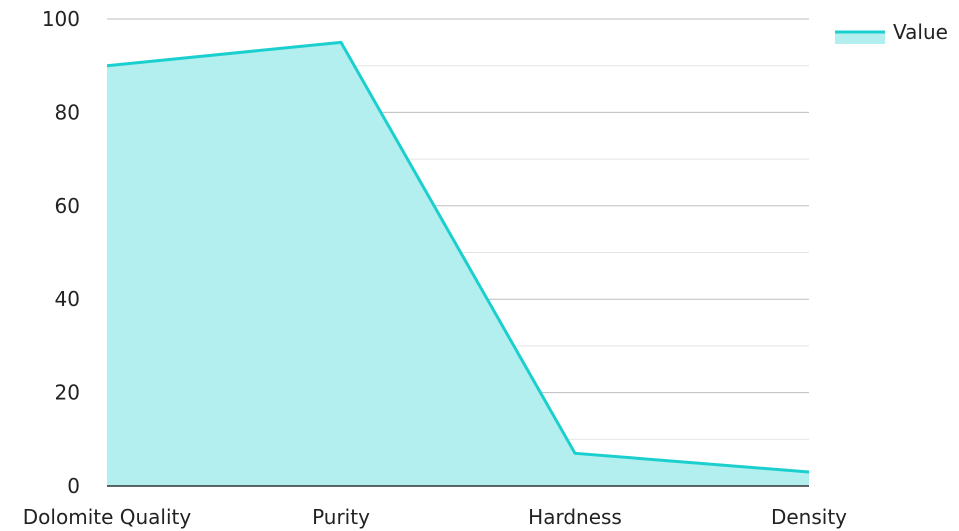  I want to click on y-tick-label: 80, so click(67, 112).